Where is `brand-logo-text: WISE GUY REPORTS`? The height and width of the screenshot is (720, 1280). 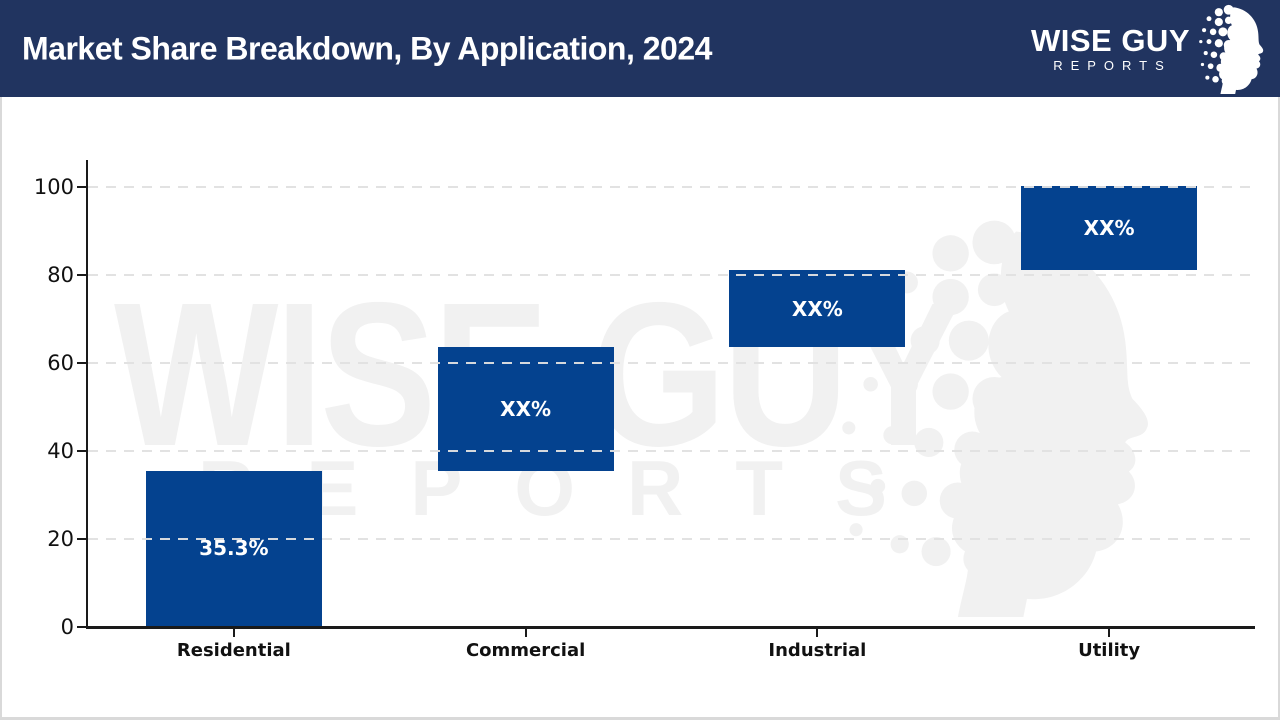
brand-logo-text: WISE GUY REPORTS is located at coordinates (1110, 48).